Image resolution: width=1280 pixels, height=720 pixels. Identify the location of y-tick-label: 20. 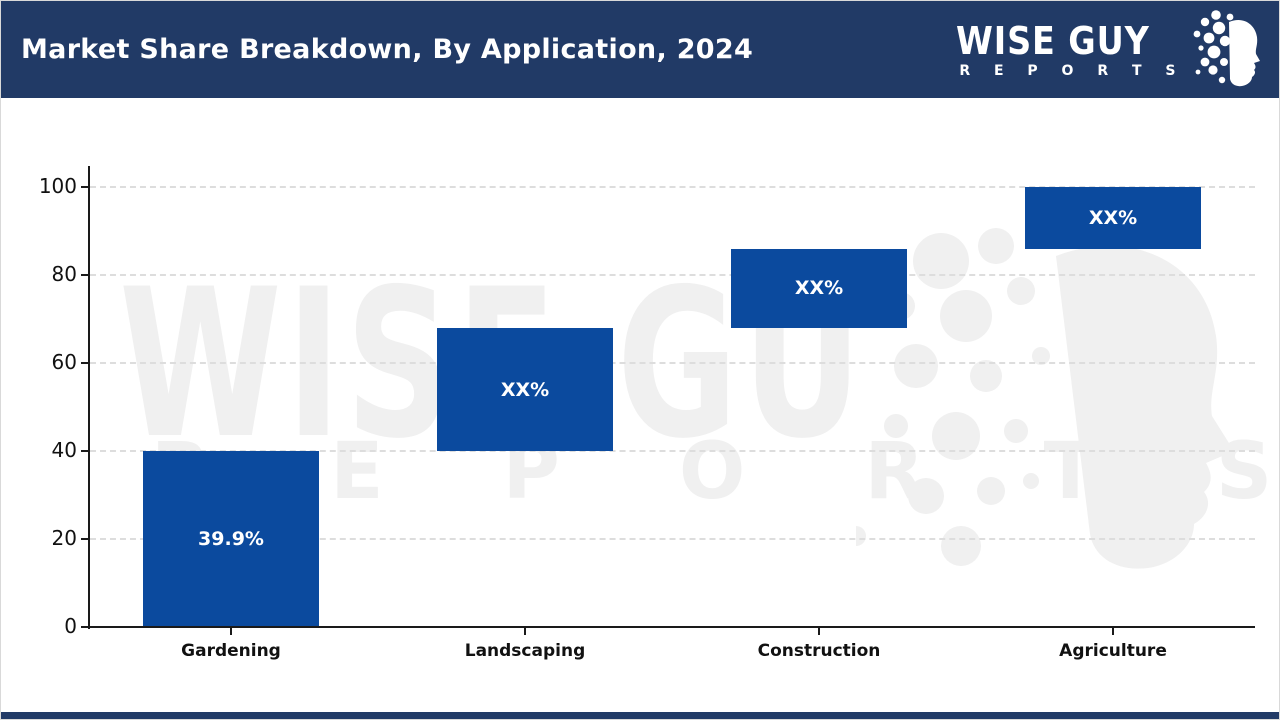
(64, 538).